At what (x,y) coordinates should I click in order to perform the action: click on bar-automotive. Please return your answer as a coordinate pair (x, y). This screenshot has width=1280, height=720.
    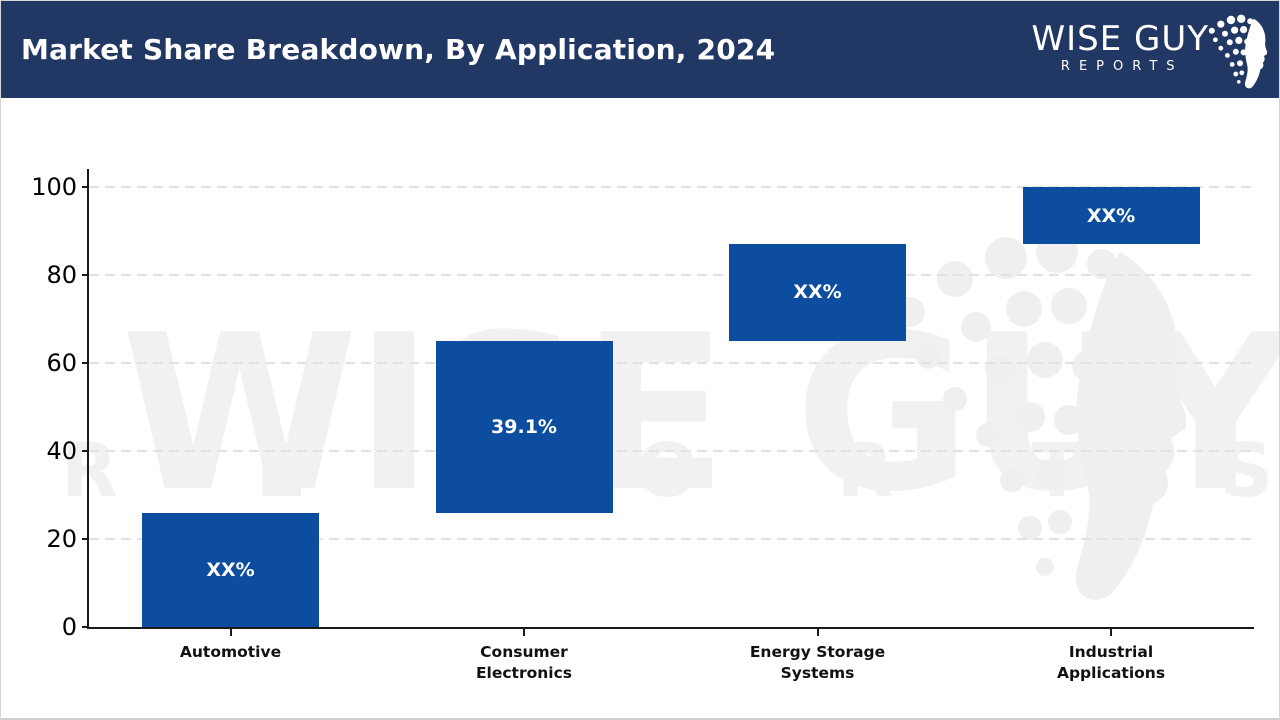
    Looking at the image, I should click on (230, 569).